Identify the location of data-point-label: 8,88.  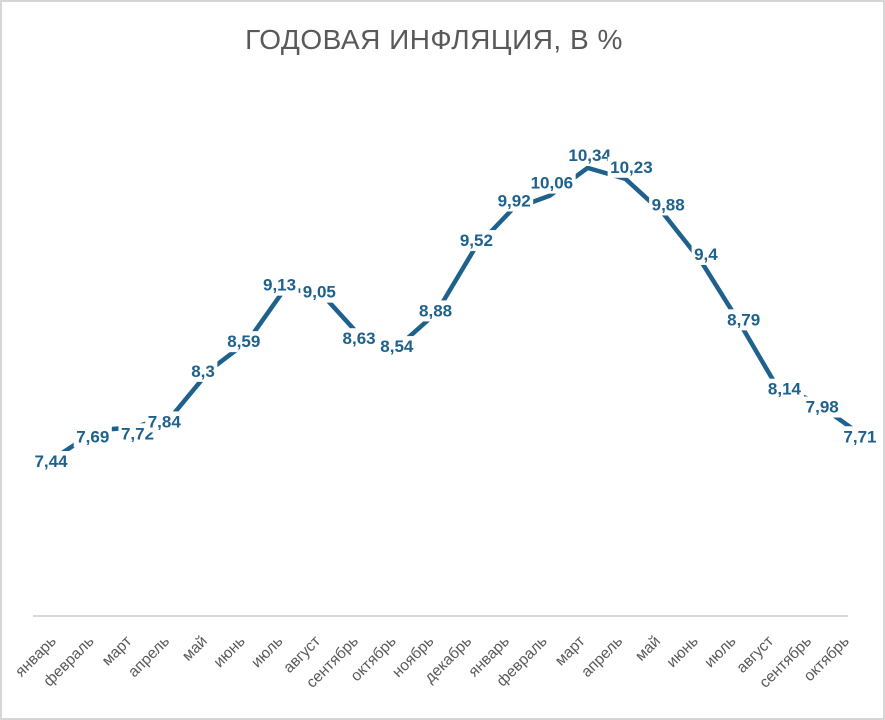
(435, 310).